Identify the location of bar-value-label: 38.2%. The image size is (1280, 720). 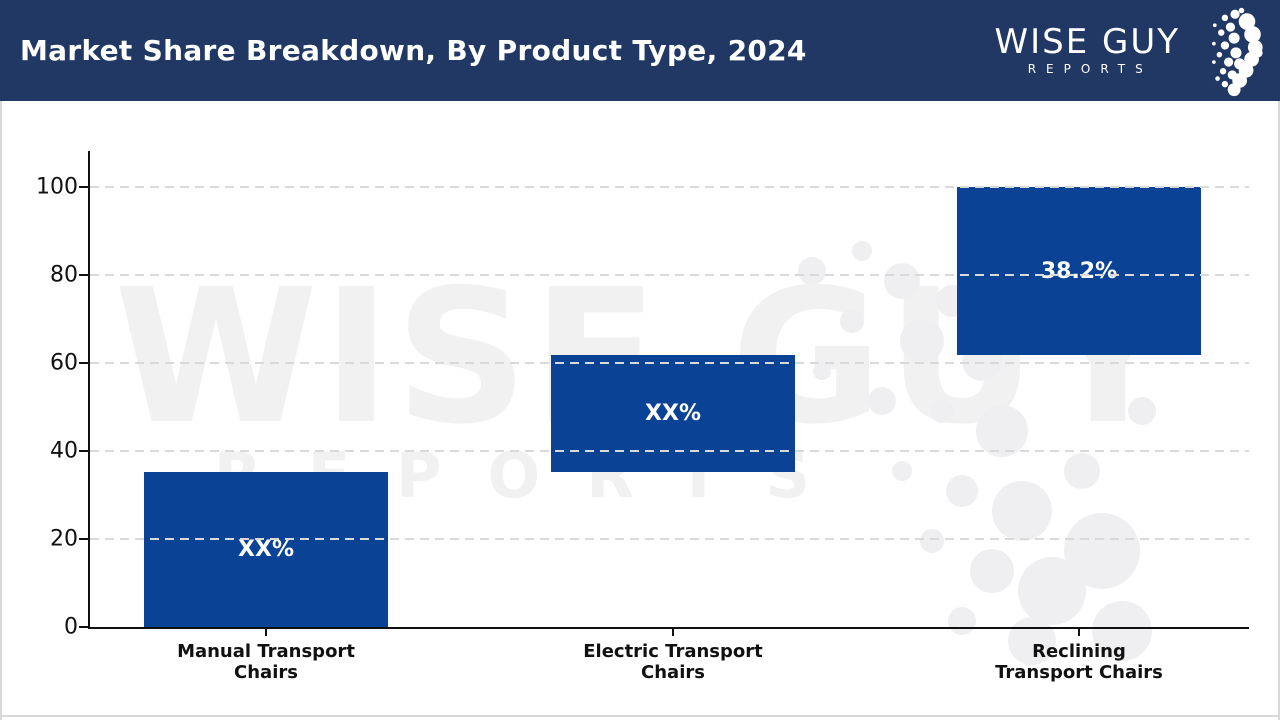
(1079, 271).